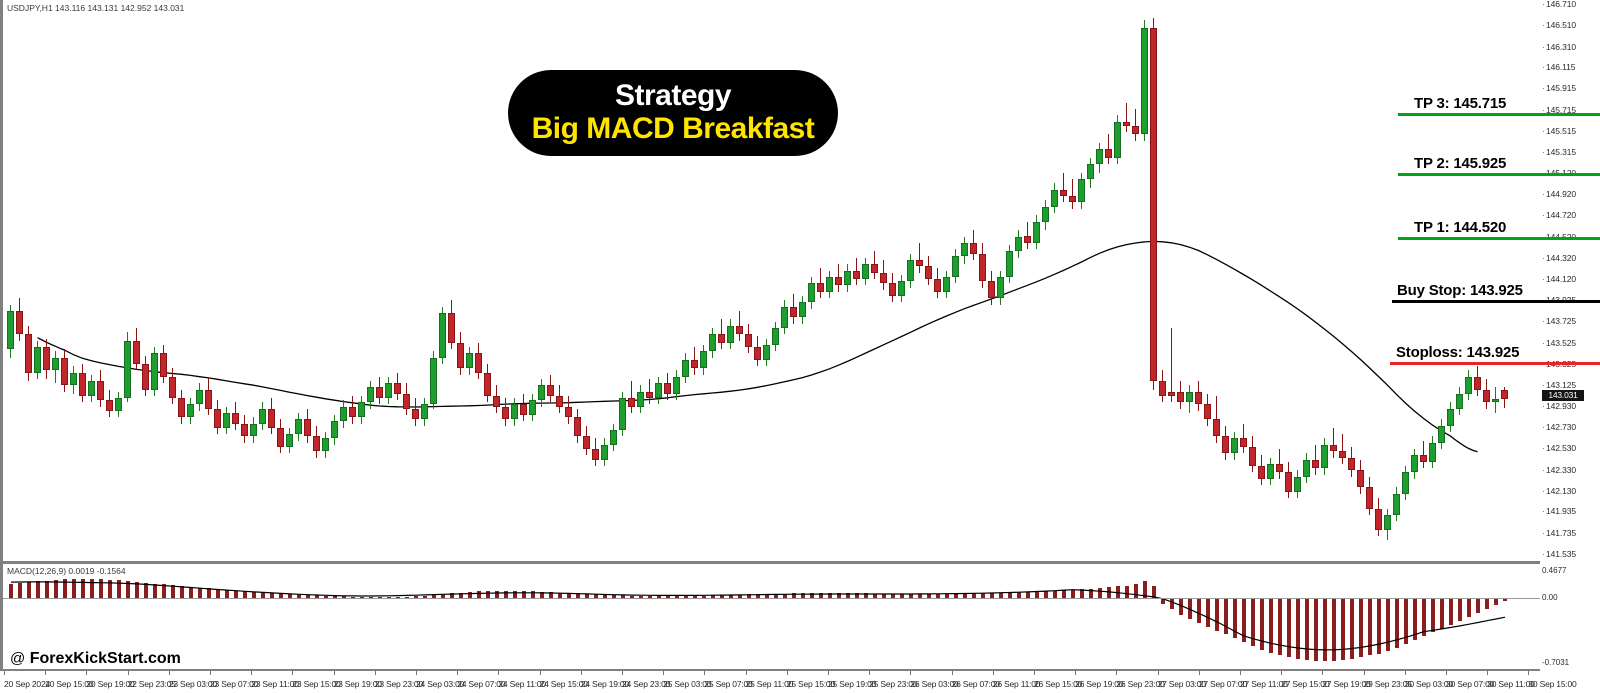 Image resolution: width=1600 pixels, height=693 pixels. Describe the element at coordinates (1559, 194) in the screenshot. I see `price-tick: ·144.920` at that location.